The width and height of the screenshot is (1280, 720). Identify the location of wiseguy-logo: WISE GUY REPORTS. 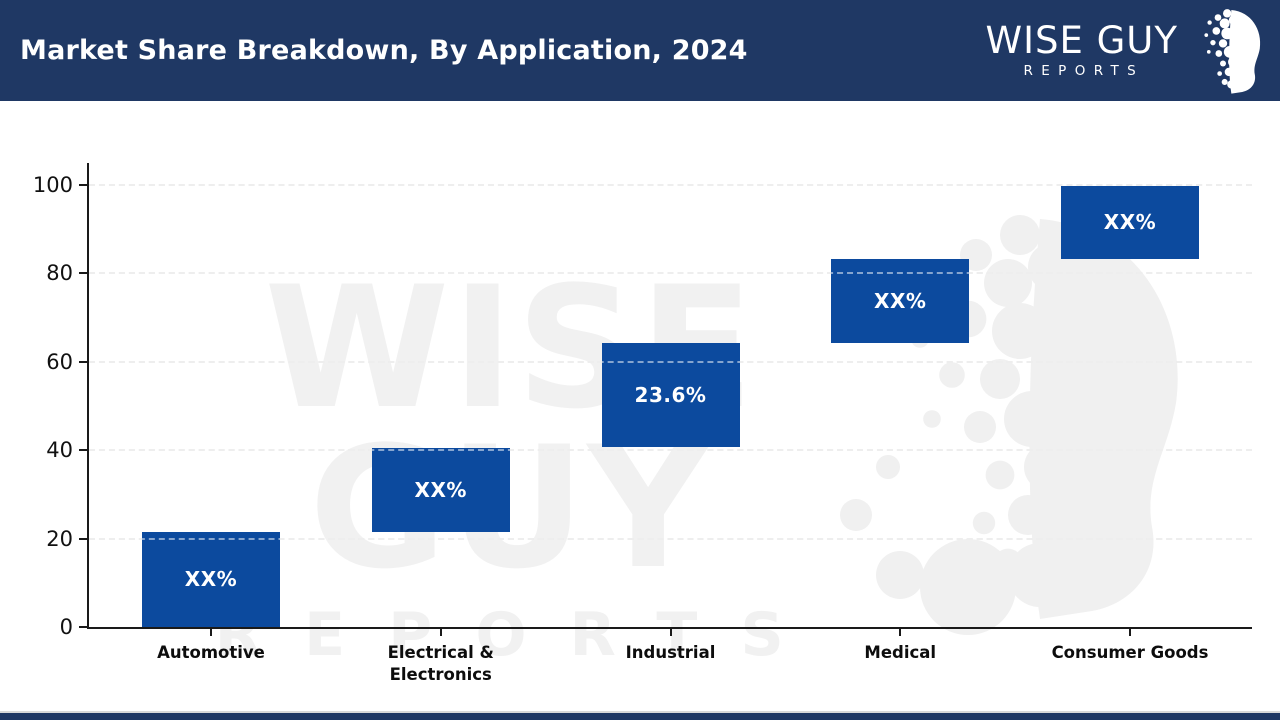
(1126, 51).